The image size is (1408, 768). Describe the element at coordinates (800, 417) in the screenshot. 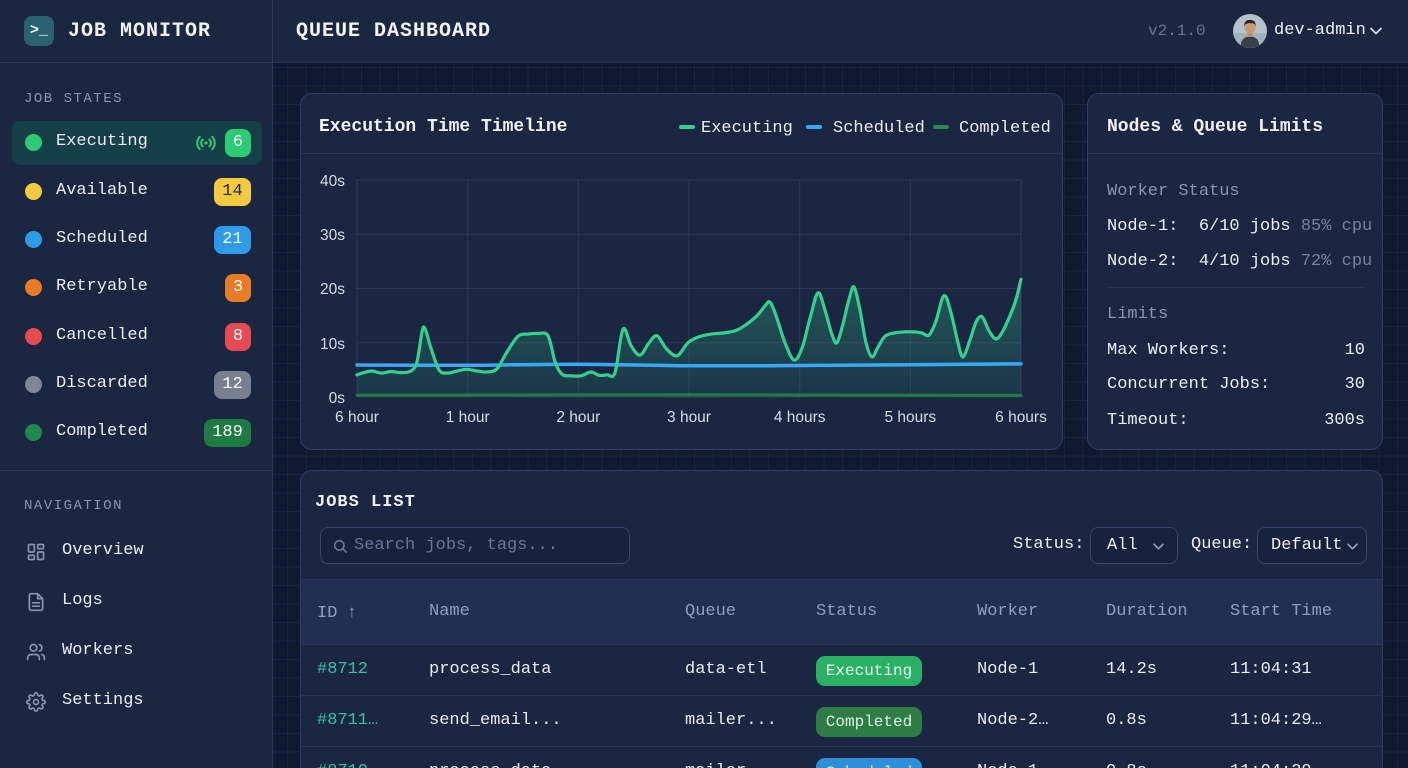

I see `svg-text: 4 hours` at that location.